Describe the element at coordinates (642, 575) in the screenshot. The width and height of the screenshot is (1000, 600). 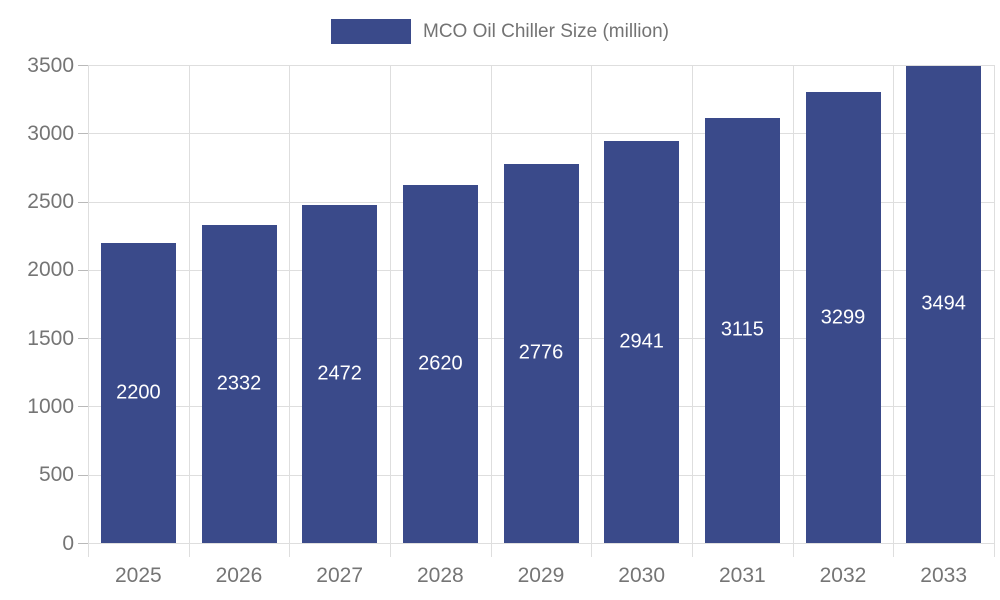
I see `x-axis-tick-label: 2030` at that location.